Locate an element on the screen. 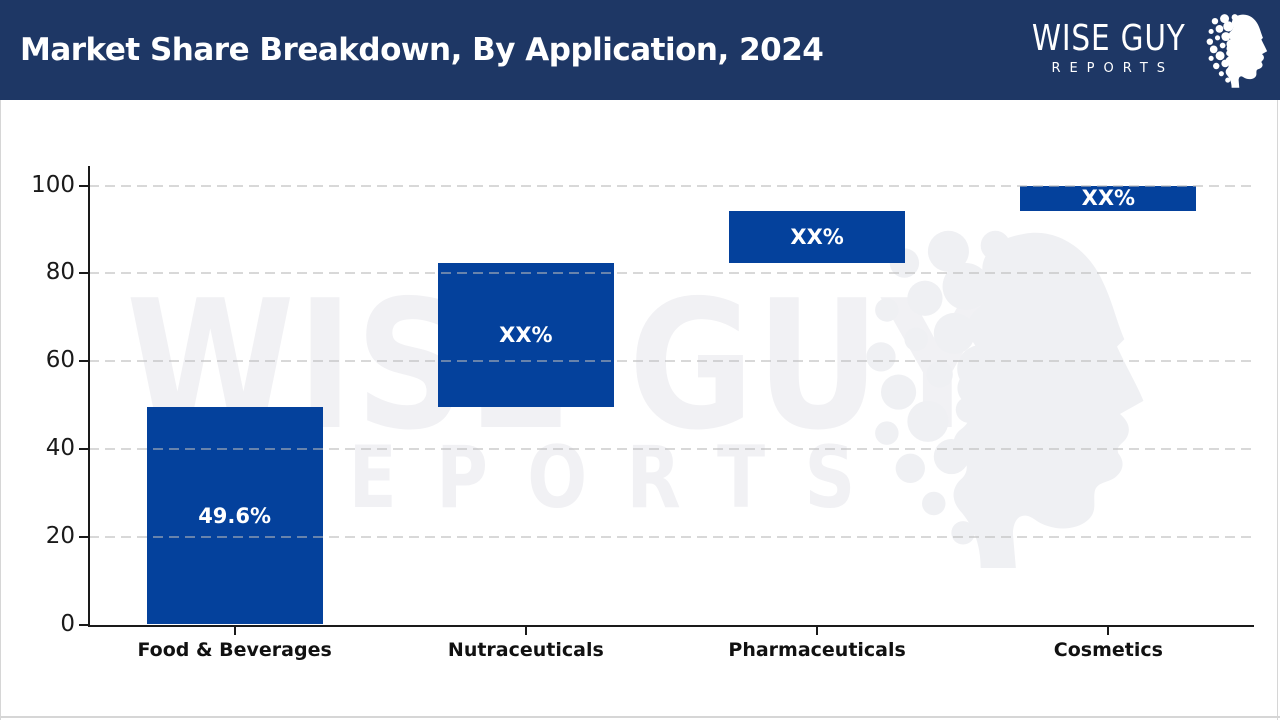  gridline-y60 is located at coordinates (671, 361).